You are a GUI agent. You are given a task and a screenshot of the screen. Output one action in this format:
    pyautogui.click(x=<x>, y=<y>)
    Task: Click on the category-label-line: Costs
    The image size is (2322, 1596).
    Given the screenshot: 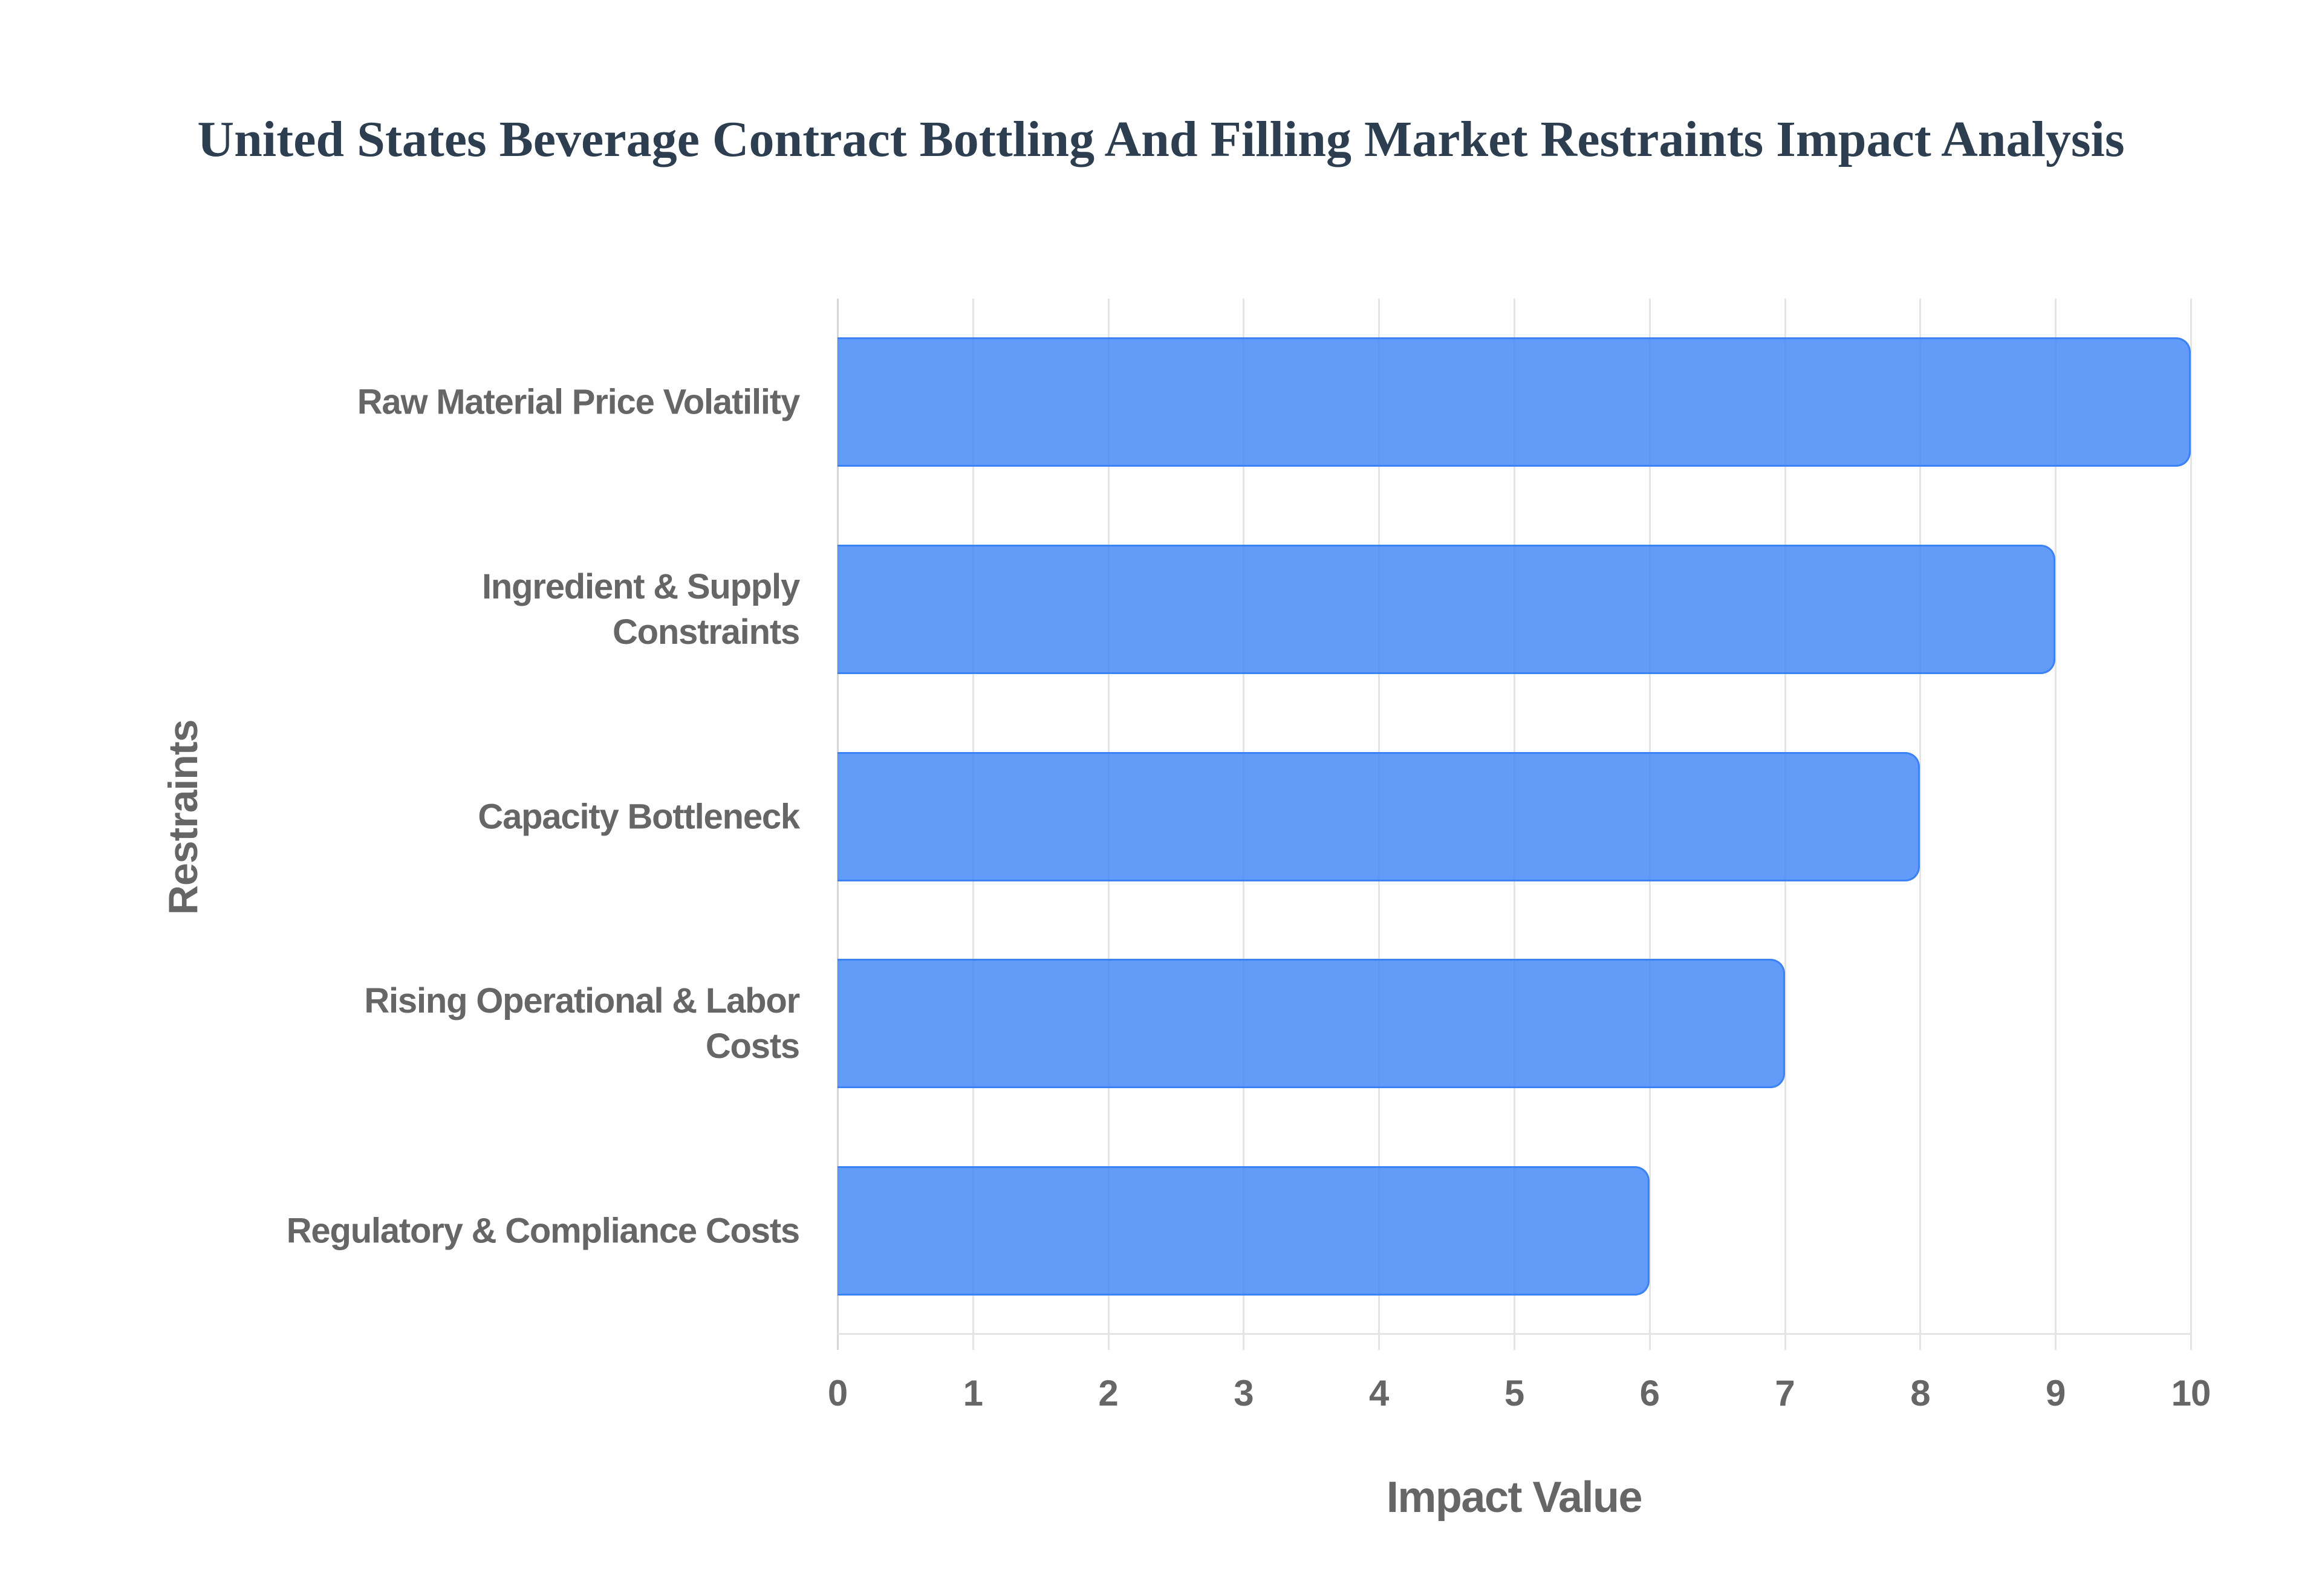 What is the action you would take?
    pyautogui.click(x=752, y=1046)
    